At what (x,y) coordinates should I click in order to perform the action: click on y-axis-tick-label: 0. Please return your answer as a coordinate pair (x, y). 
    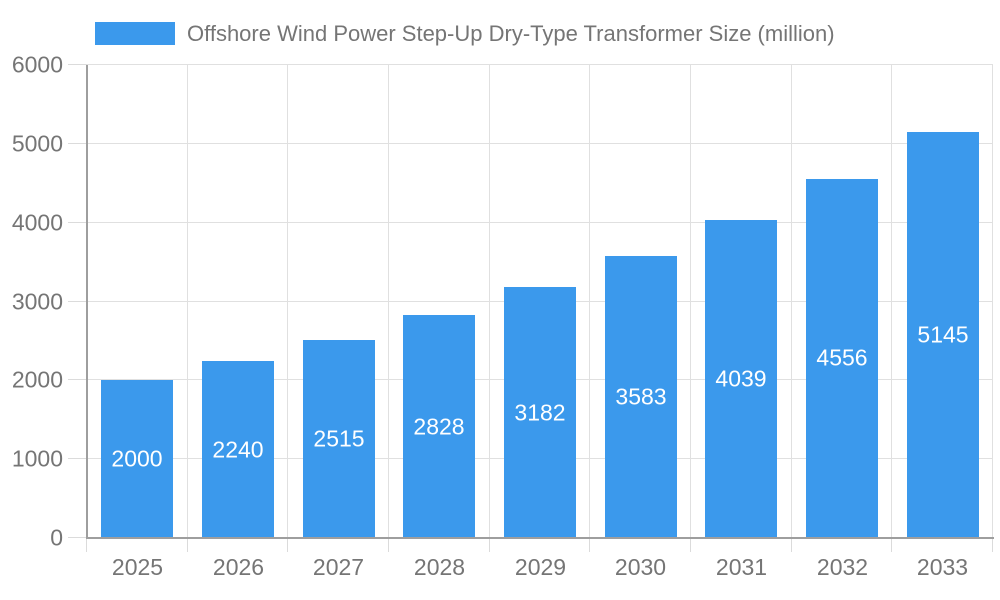
    Looking at the image, I should click on (56, 537).